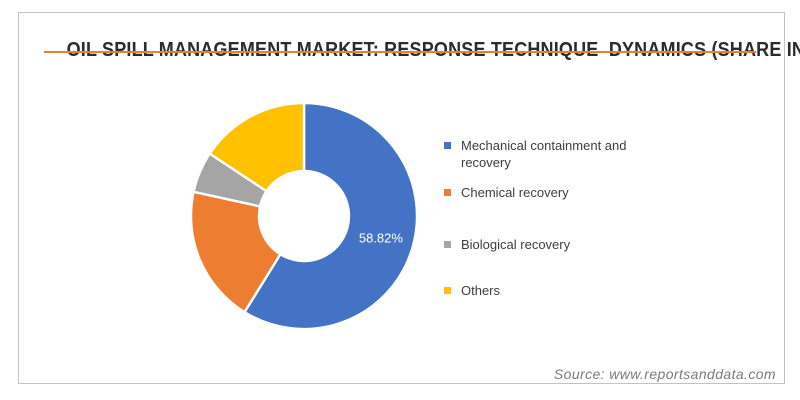  I want to click on source-attribution: Source: www.reportsanddata.com, so click(664, 374).